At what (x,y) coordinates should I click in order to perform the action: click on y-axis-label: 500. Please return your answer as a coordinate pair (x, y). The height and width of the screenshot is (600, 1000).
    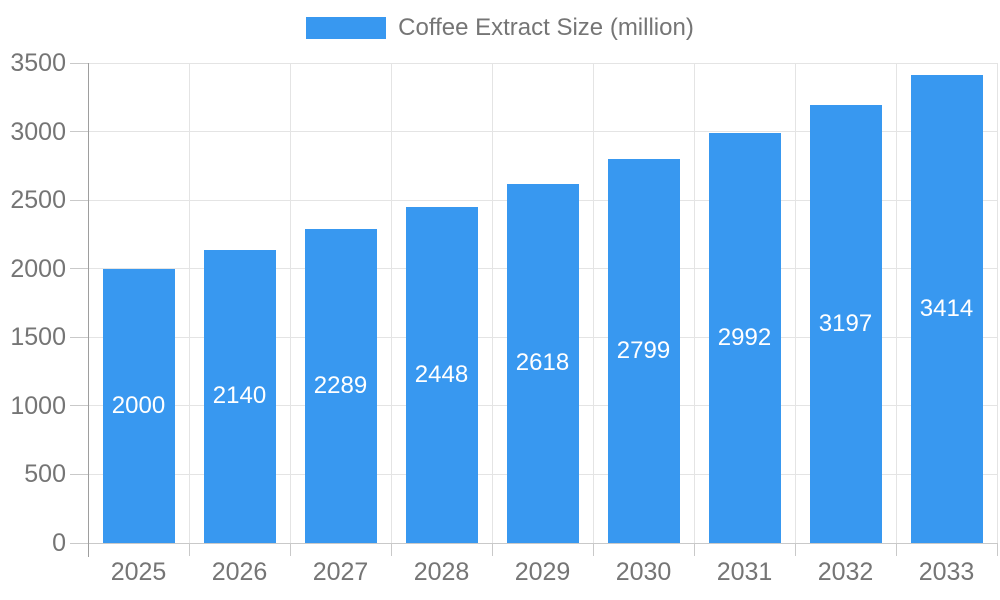
    Looking at the image, I should click on (45, 474).